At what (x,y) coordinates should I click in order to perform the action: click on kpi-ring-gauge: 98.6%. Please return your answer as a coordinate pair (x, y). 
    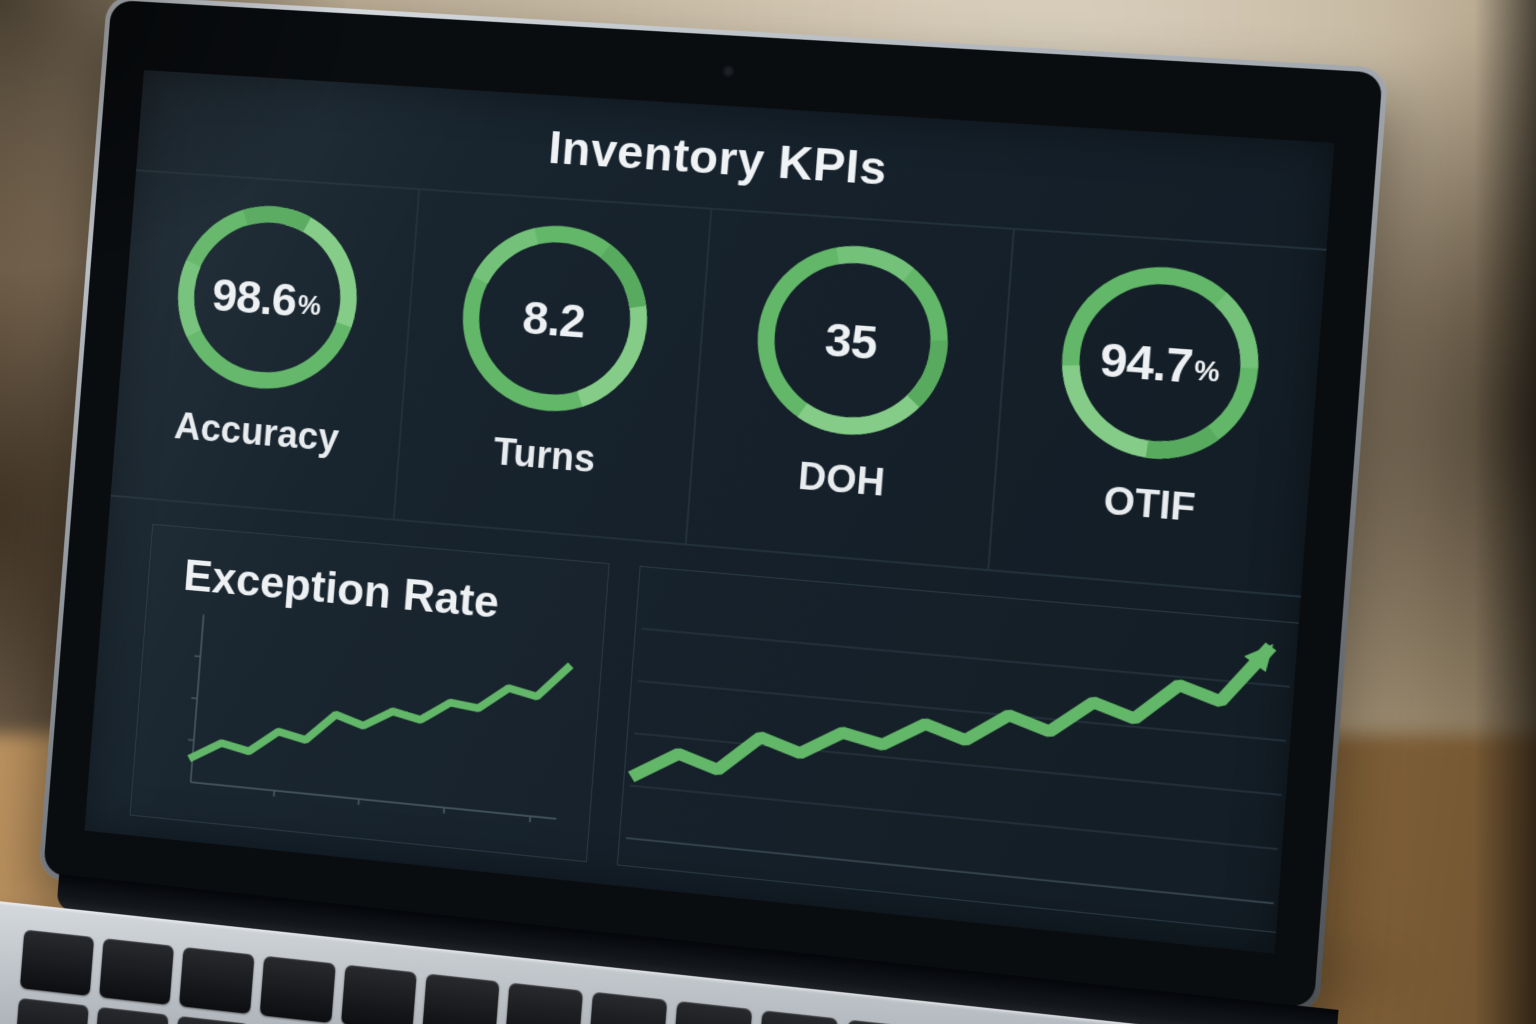
    Looking at the image, I should click on (267, 298).